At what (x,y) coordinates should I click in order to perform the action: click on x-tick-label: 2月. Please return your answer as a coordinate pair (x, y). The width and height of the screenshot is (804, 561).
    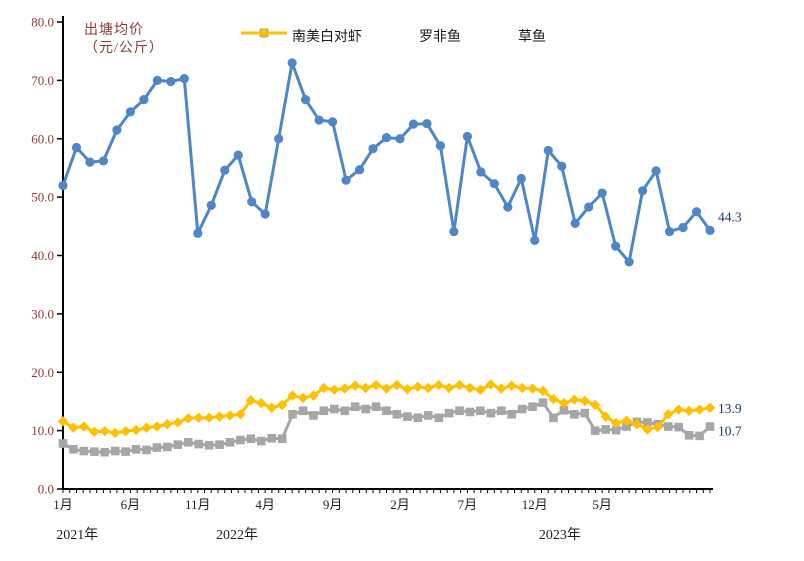
    Looking at the image, I should click on (400, 504).